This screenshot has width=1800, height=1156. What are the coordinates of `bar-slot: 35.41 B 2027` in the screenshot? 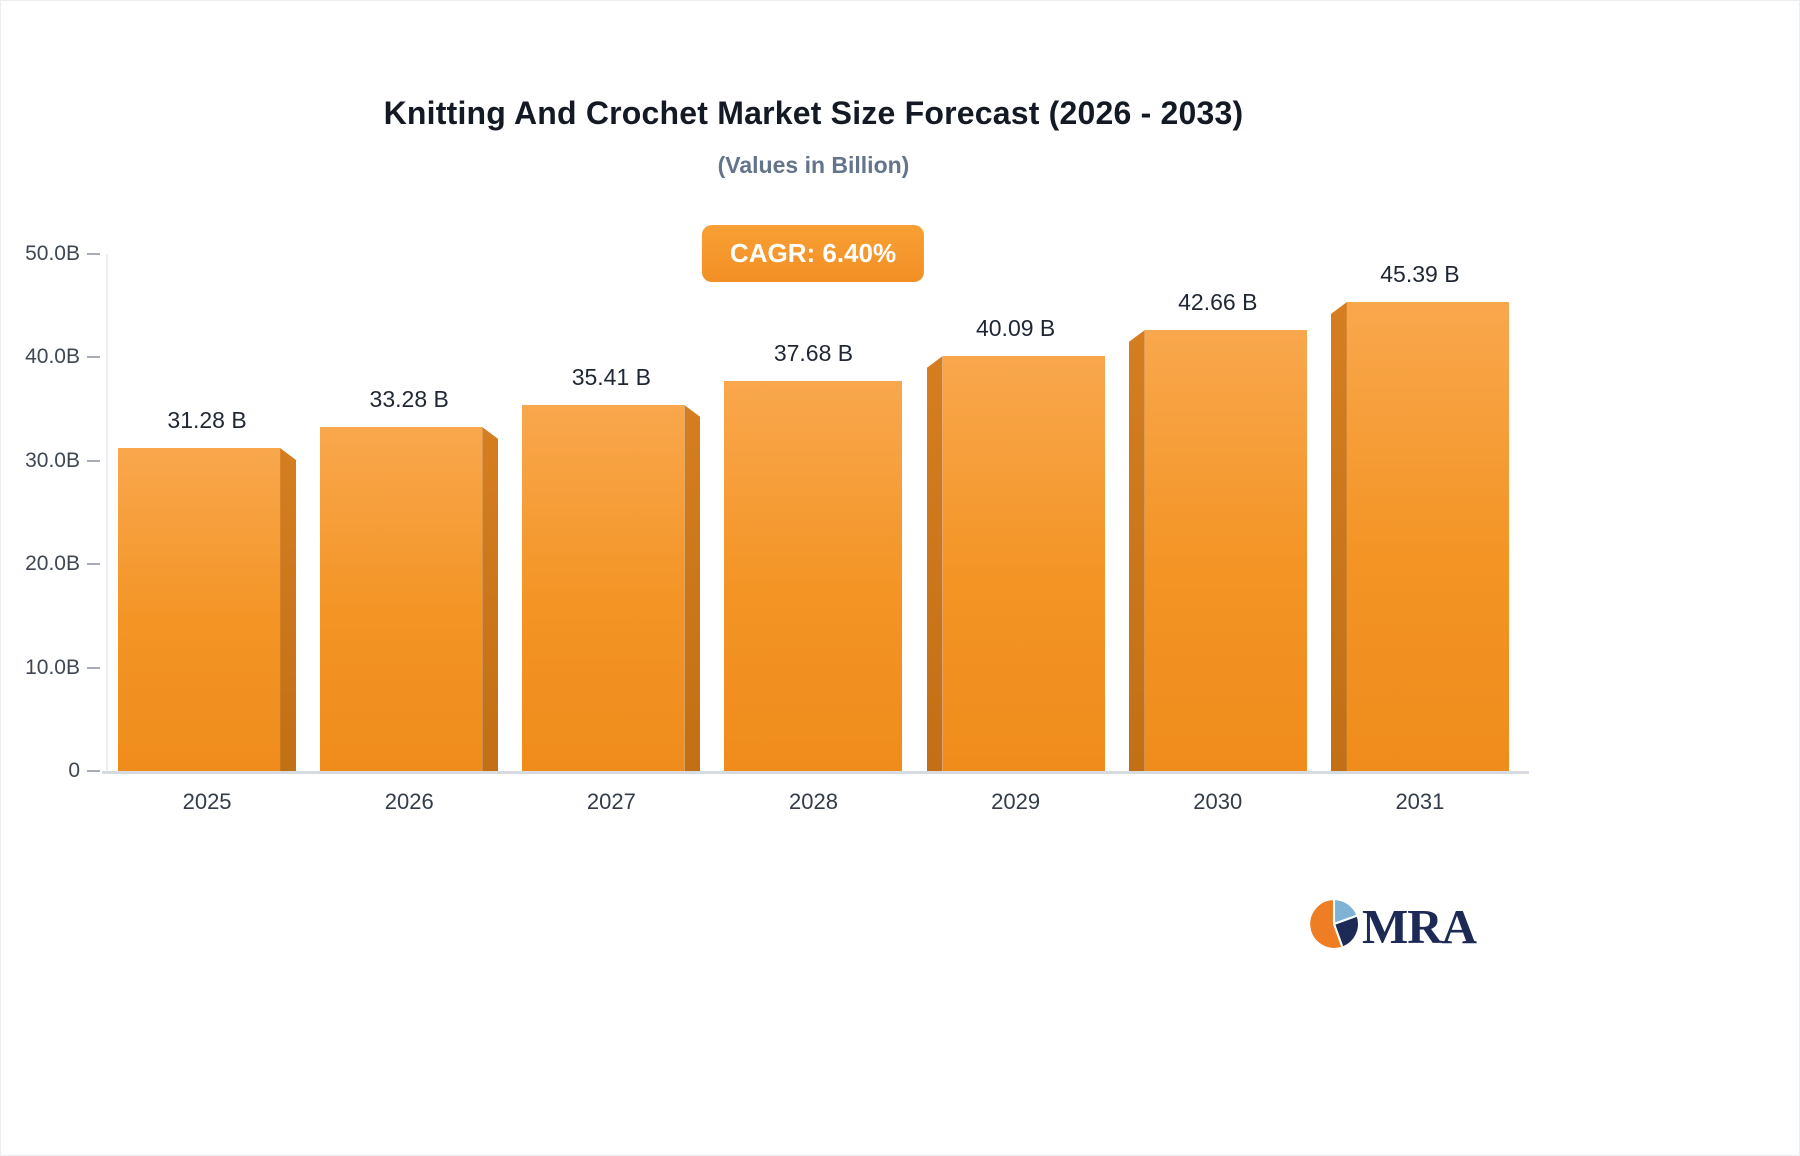 It's located at (611, 534).